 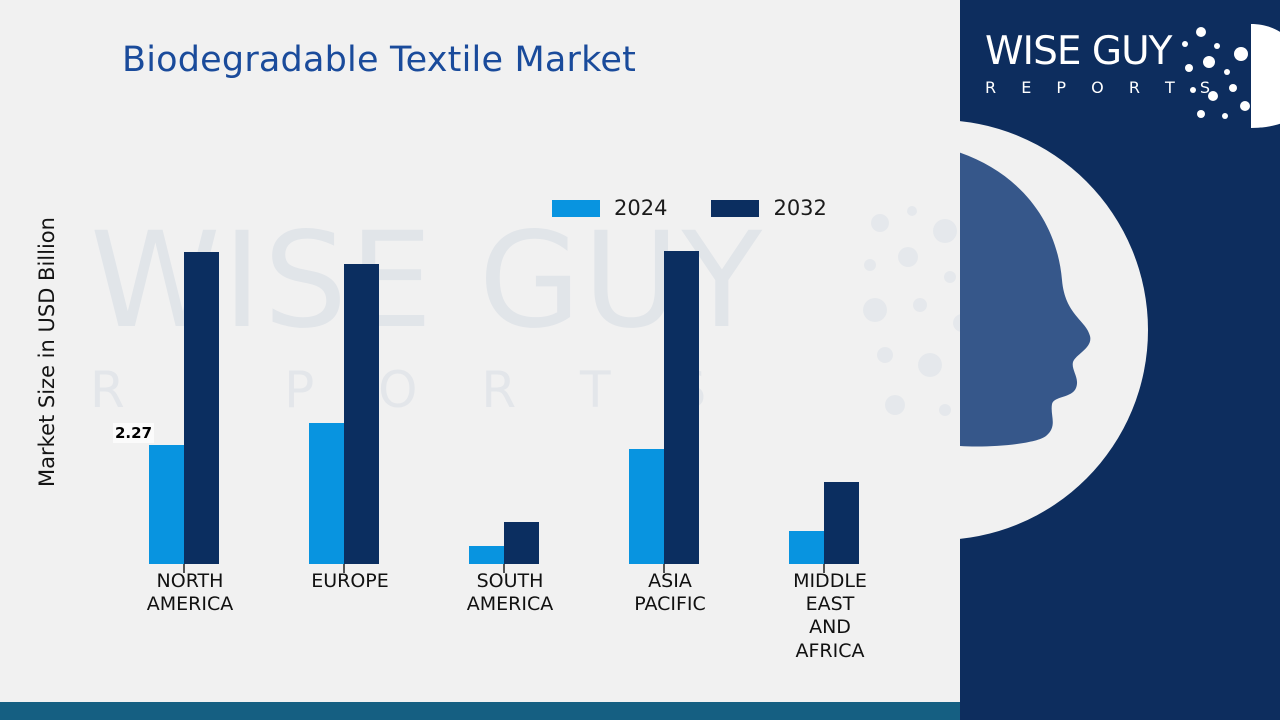 What do you see at coordinates (769, 208) in the screenshot?
I see `legend-item-2032: 2032` at bounding box center [769, 208].